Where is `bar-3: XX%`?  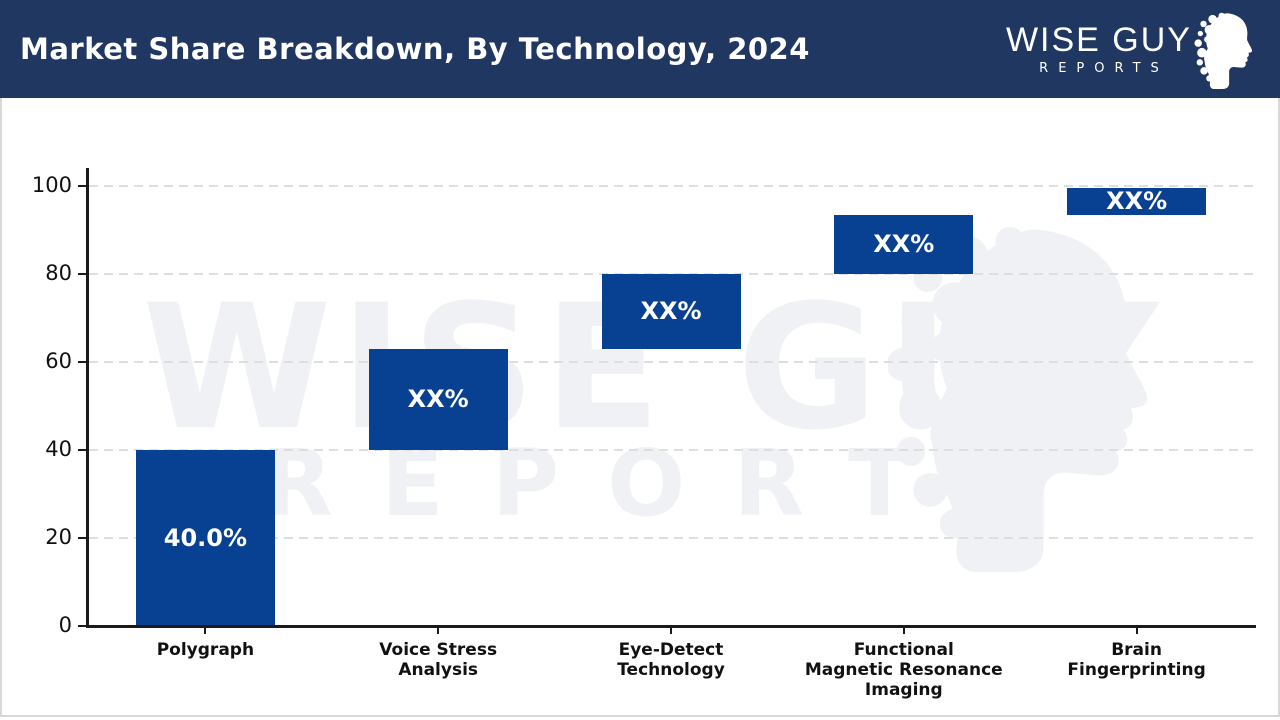
bar-3: XX% is located at coordinates (671, 311).